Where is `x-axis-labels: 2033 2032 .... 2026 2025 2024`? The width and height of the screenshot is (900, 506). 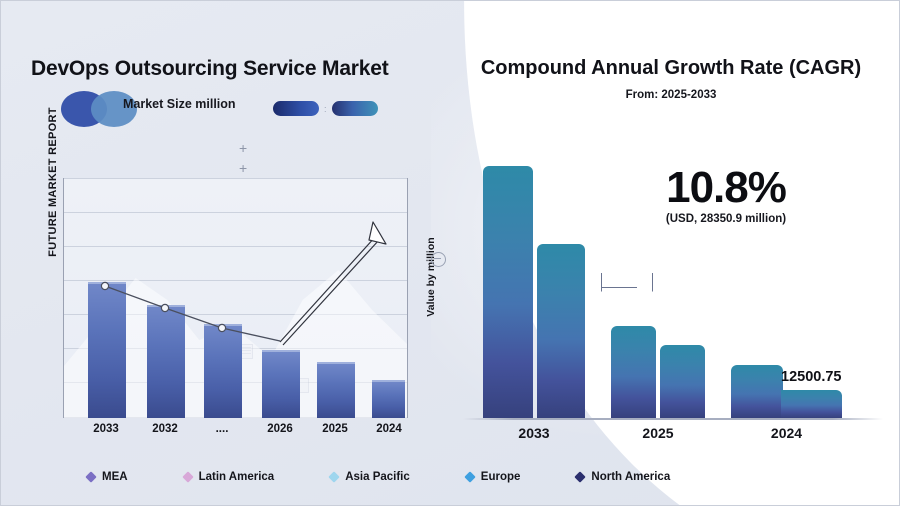
x-axis-labels: 2033 2032 .... 2026 2025 2024 is located at coordinates (235, 434).